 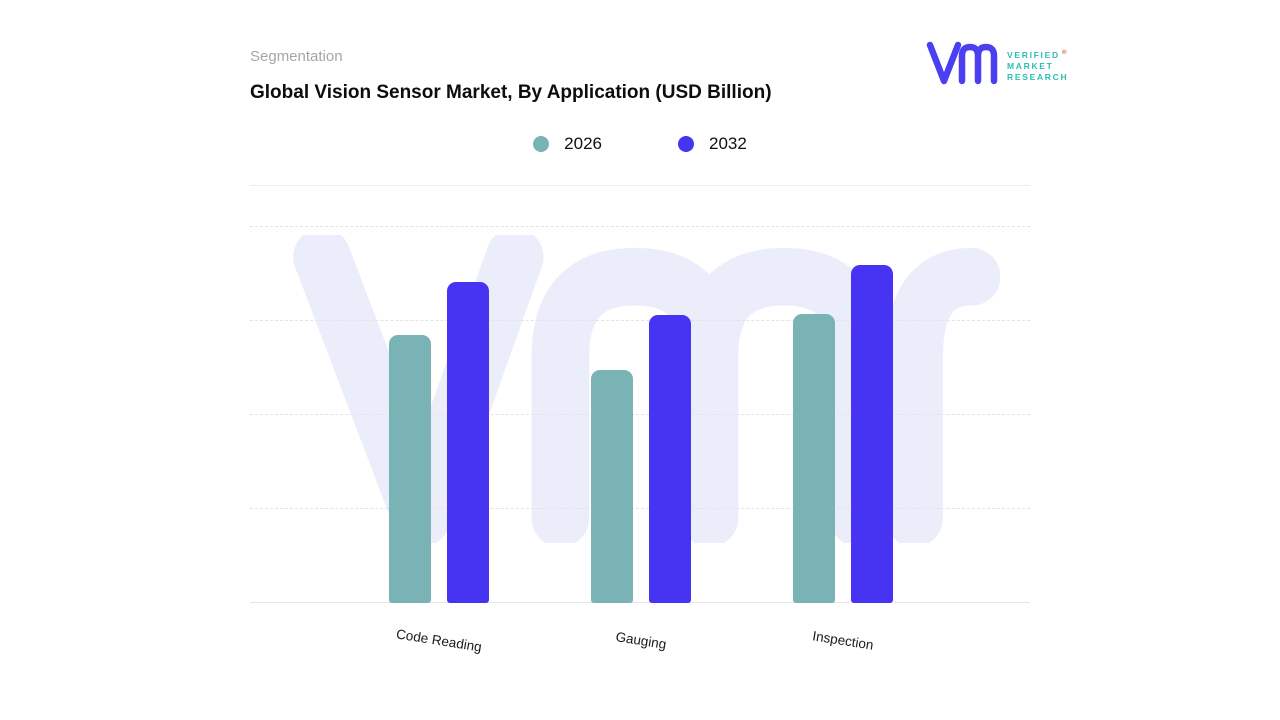 I want to click on registered-mark: ®, so click(x=1065, y=52).